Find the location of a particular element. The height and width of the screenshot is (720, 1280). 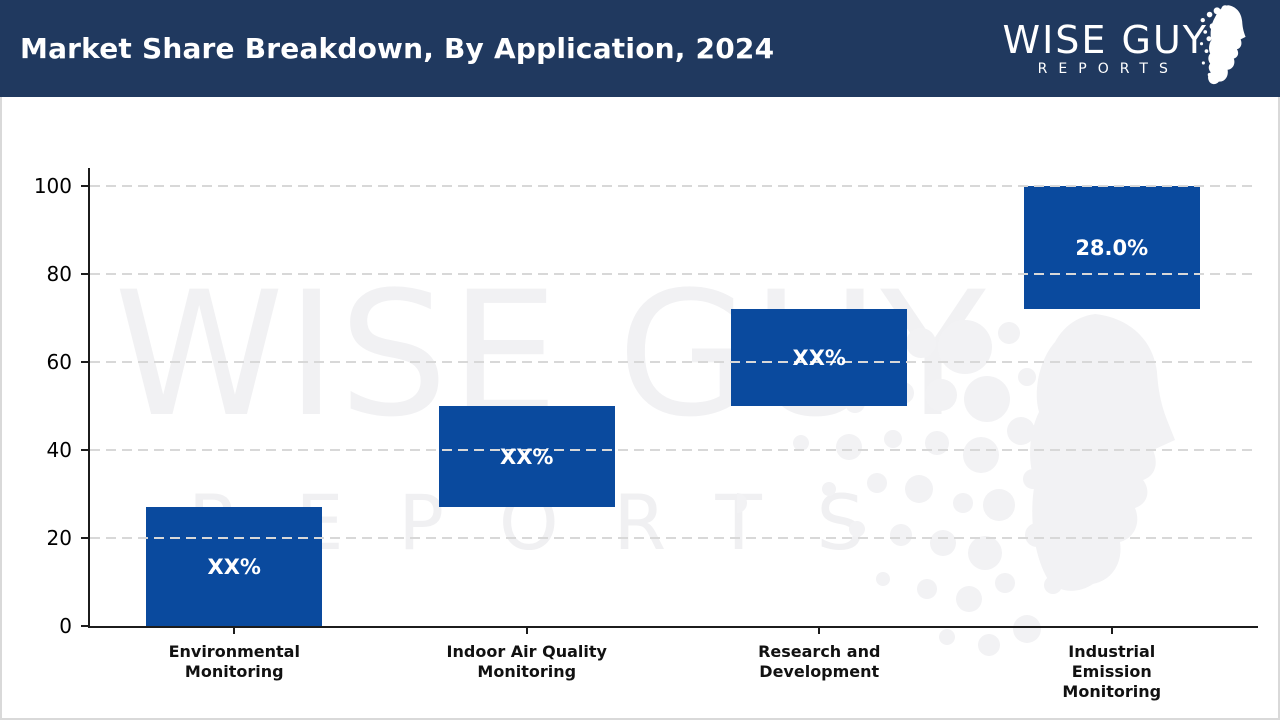

y-tick-label: 100 is located at coordinates (52, 186).